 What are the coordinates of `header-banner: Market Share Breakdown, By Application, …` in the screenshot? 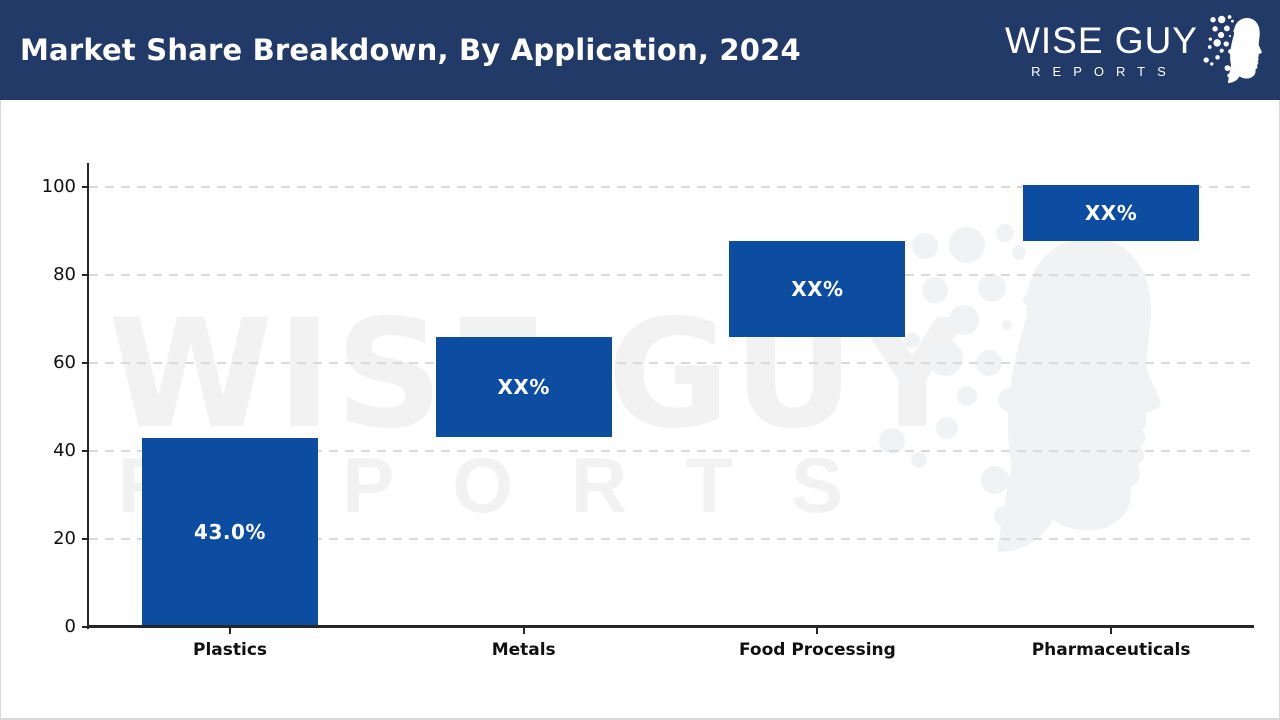 It's located at (640, 50).